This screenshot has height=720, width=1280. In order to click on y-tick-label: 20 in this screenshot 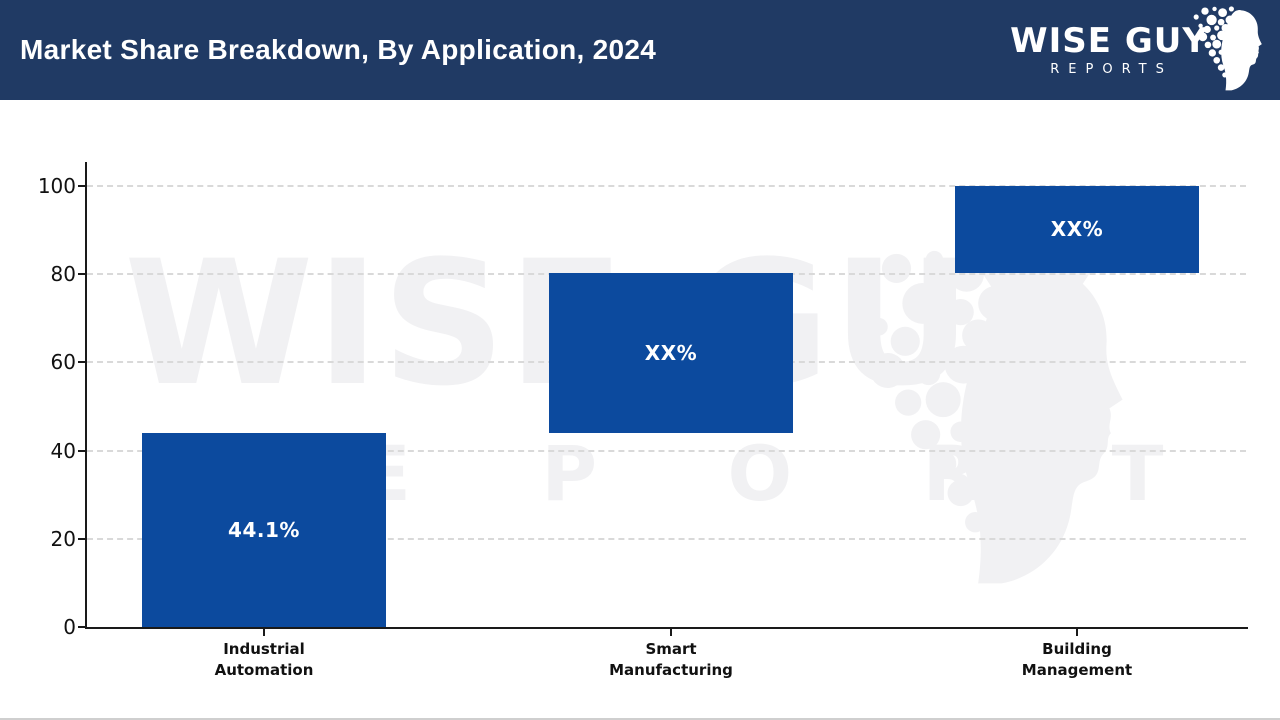, I will do `click(63, 538)`.